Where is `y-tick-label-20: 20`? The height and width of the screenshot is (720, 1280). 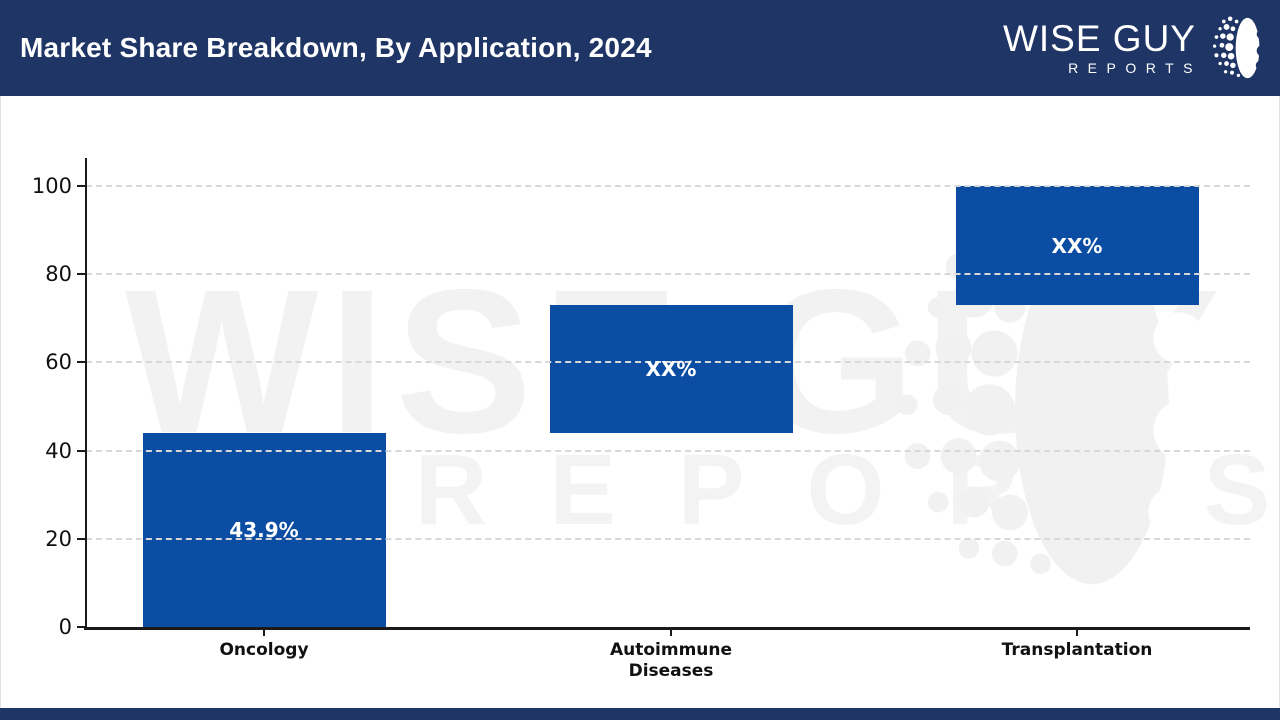
y-tick-label-20: 20 is located at coordinates (58, 538).